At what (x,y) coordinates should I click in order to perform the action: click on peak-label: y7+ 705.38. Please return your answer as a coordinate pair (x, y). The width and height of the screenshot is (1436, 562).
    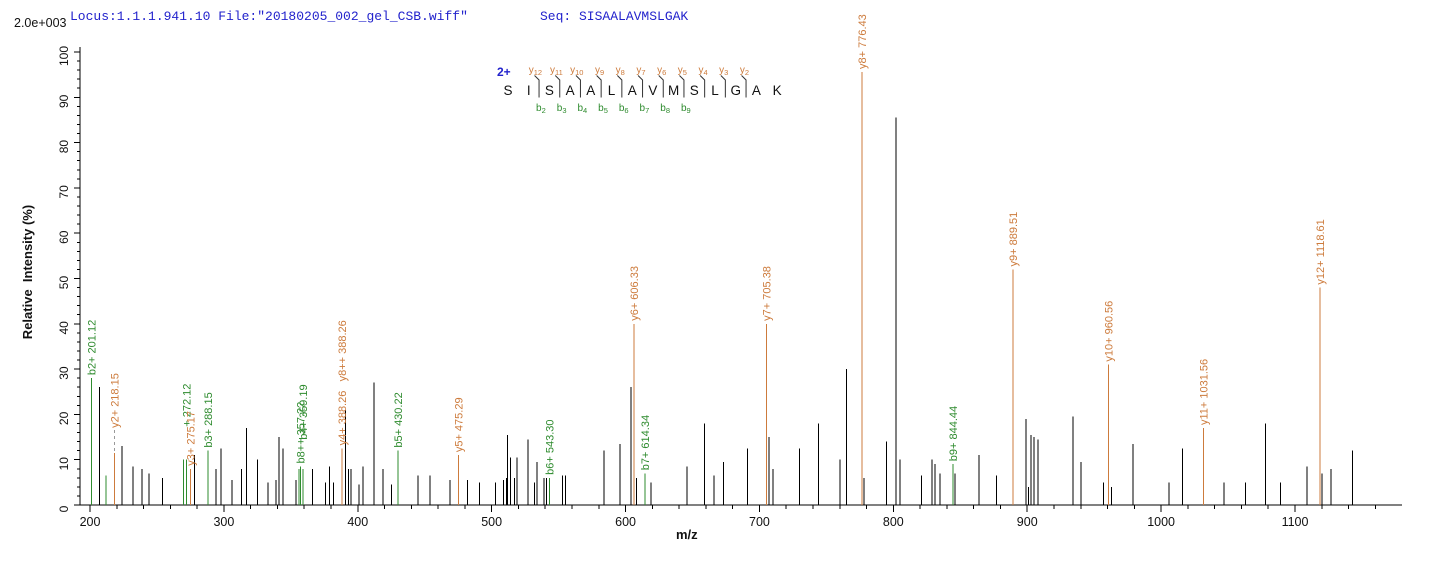
    Looking at the image, I should click on (768, 293).